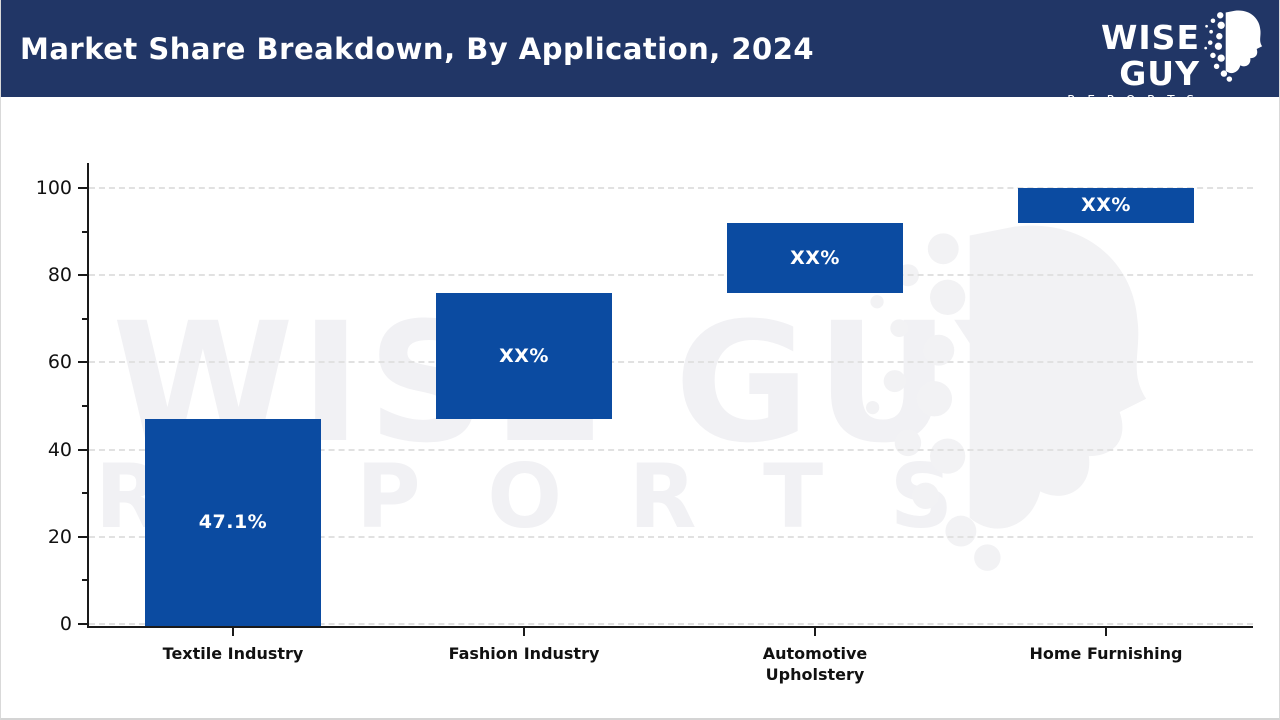  What do you see at coordinates (65, 624) in the screenshot?
I see `y-tick-label: 0` at bounding box center [65, 624].